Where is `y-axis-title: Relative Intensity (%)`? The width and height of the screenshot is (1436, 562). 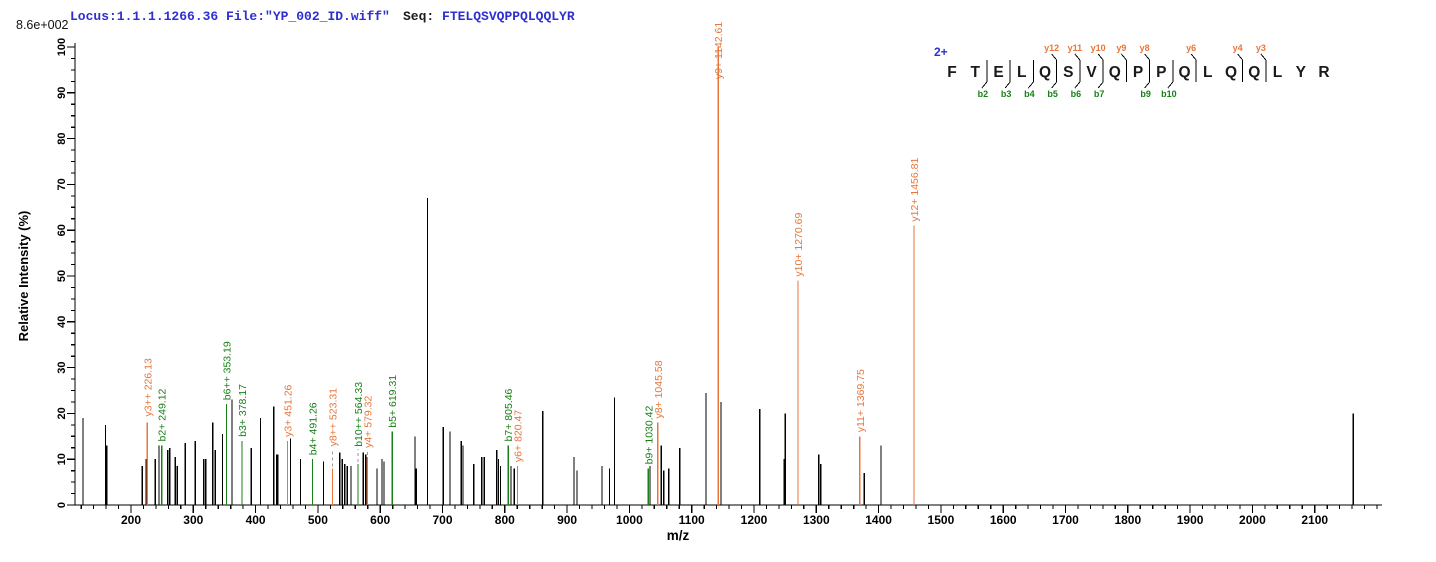
y-axis-title: Relative Intensity (%) is located at coordinates (23, 276).